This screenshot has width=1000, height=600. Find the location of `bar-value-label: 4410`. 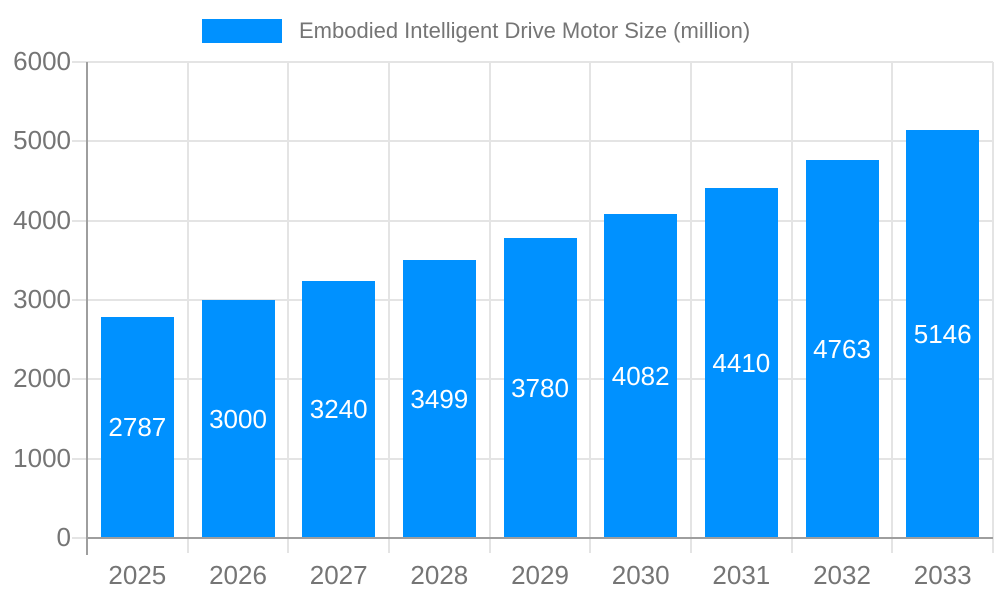

bar-value-label: 4410 is located at coordinates (741, 363).